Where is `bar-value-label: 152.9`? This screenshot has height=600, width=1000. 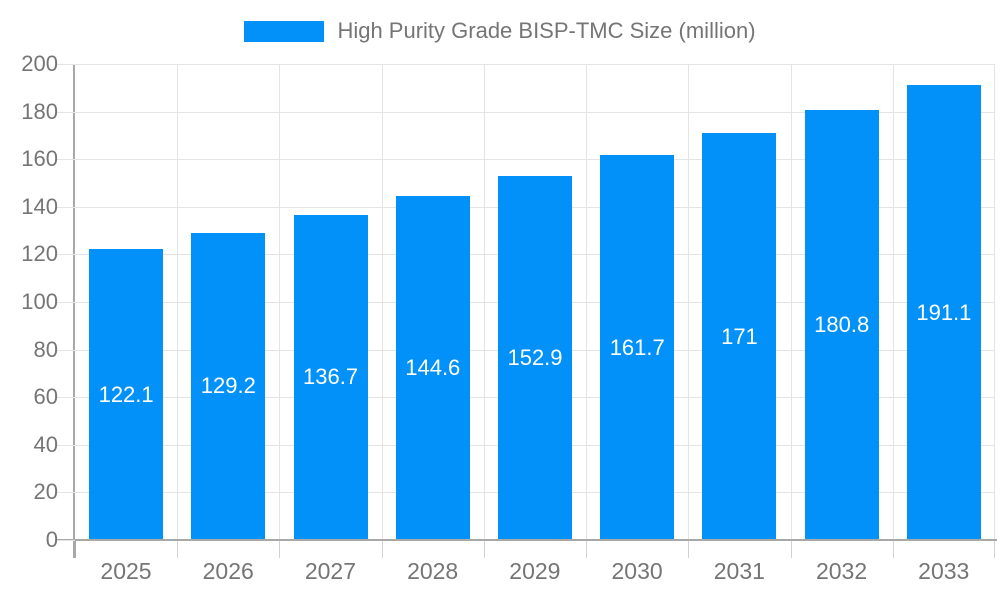
bar-value-label: 152.9 is located at coordinates (535, 358).